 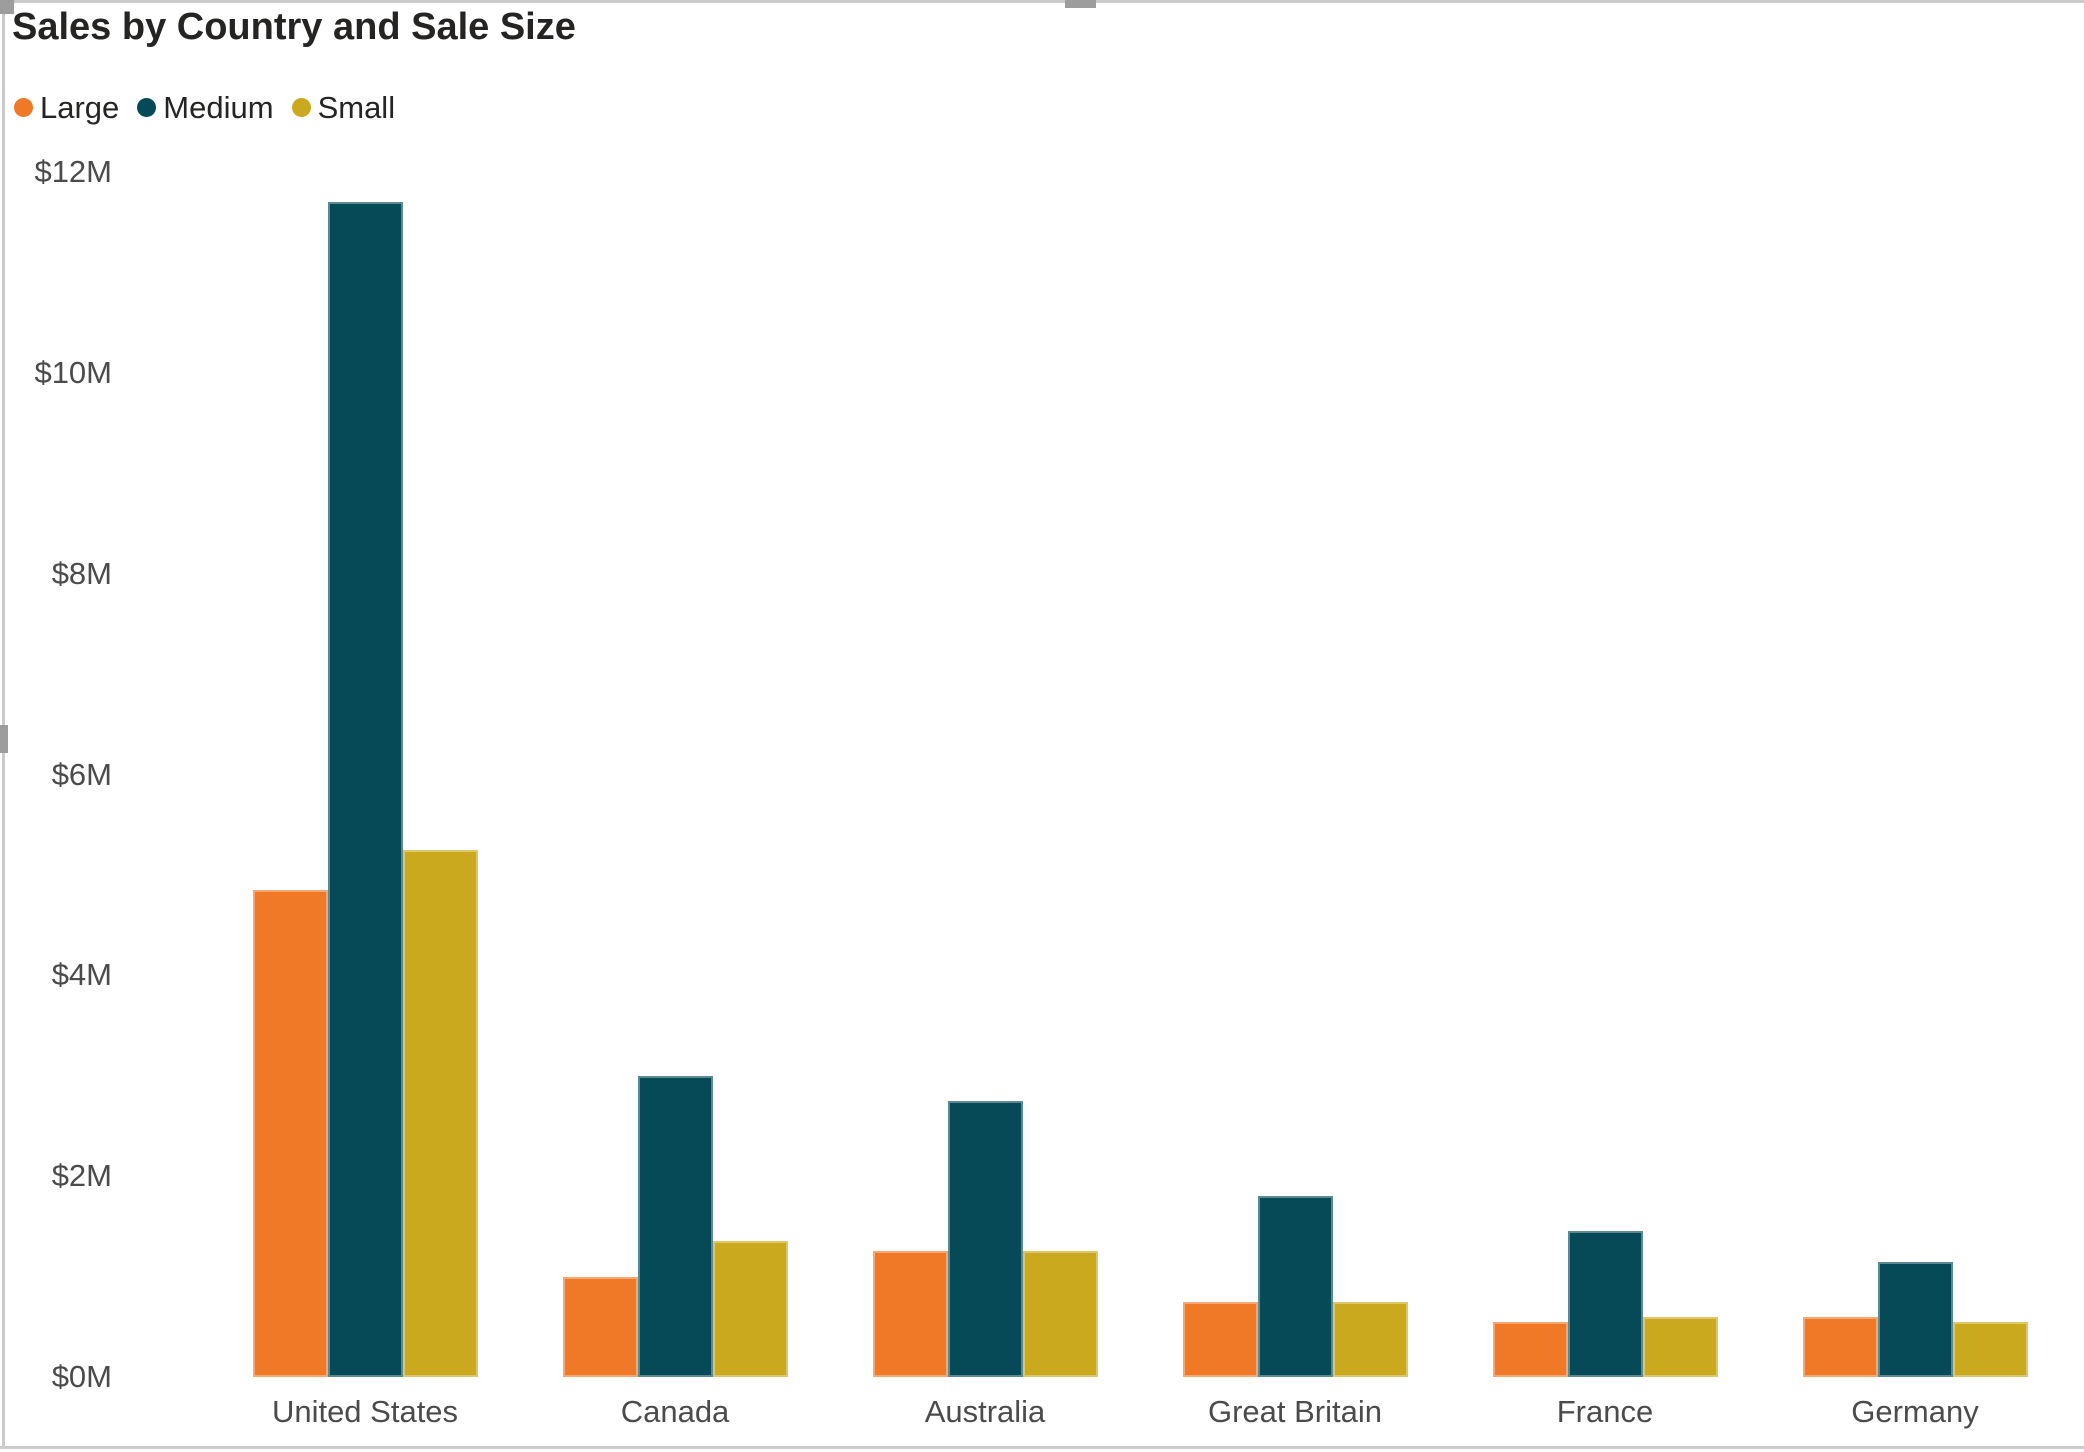 I want to click on bar-canada-small, so click(x=750, y=1309).